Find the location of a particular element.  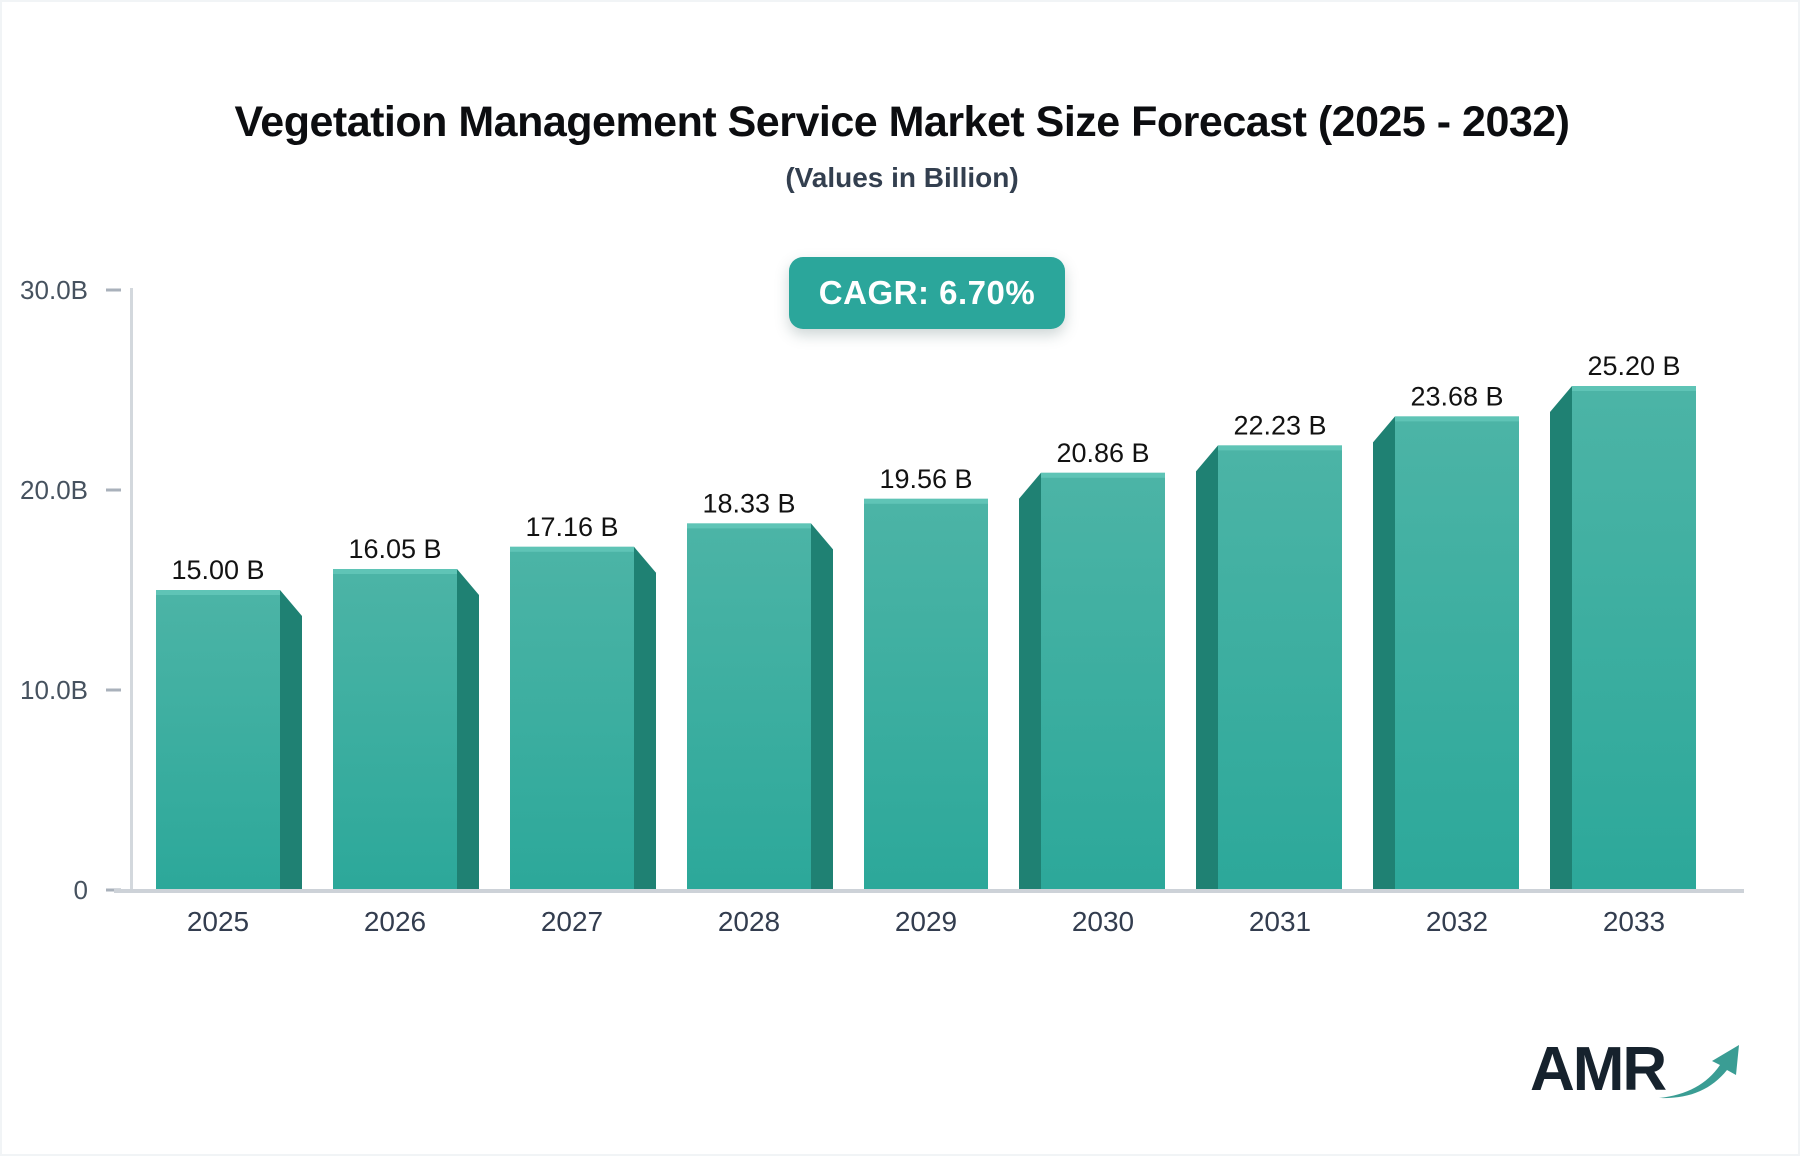

bar-value-label: 17.16 B is located at coordinates (571, 527).